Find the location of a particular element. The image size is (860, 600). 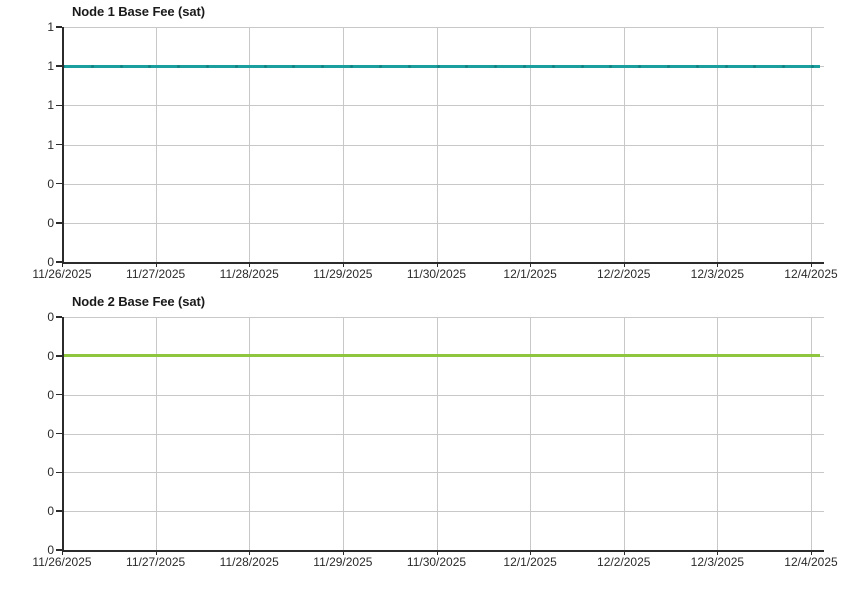

chart-title-node-2: Node 2 Base Fee (sat) is located at coordinates (139, 301).